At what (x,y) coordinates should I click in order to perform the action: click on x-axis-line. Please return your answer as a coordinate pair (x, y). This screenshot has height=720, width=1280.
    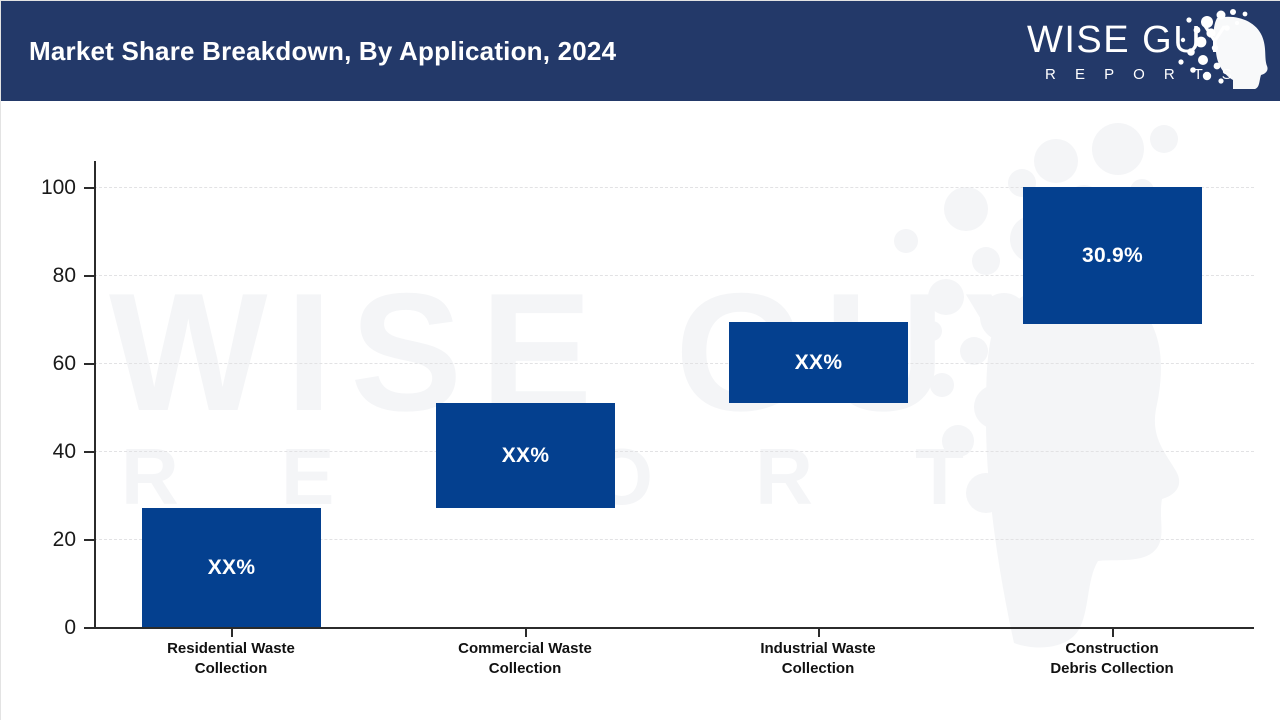
    Looking at the image, I should click on (674, 628).